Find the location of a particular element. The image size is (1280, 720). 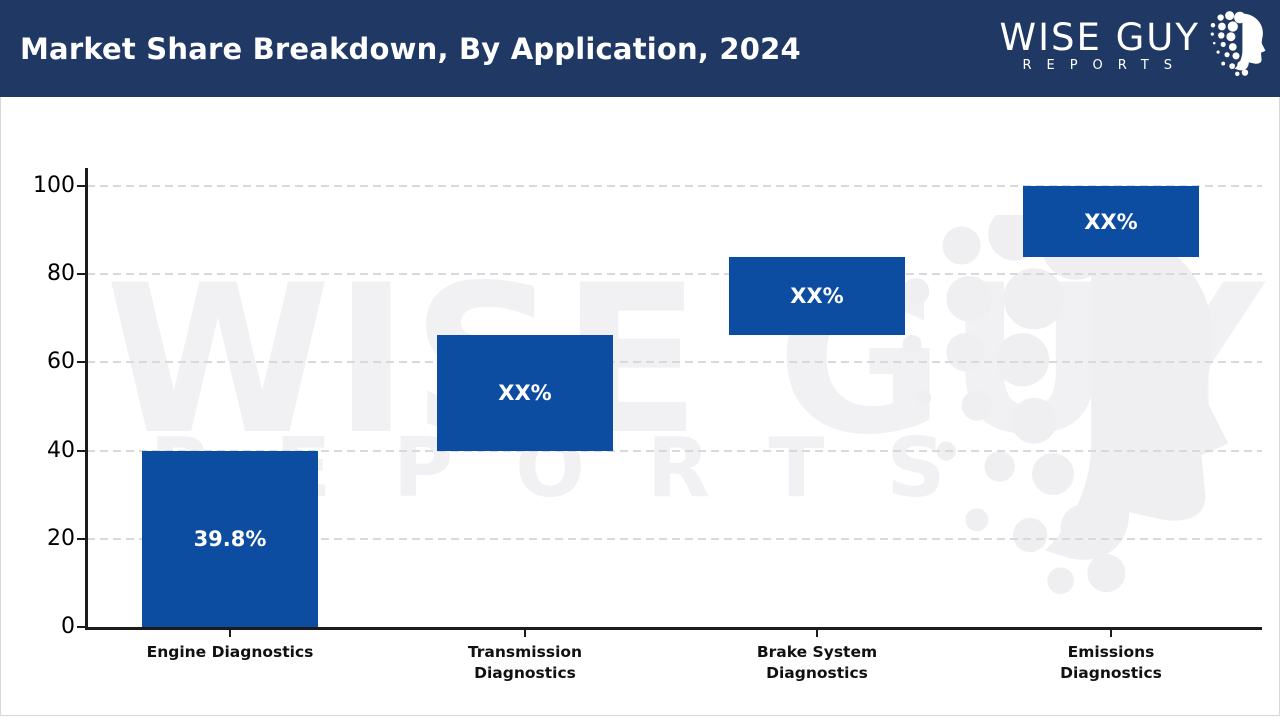

brand-face-icon is located at coordinates (1238, 44).